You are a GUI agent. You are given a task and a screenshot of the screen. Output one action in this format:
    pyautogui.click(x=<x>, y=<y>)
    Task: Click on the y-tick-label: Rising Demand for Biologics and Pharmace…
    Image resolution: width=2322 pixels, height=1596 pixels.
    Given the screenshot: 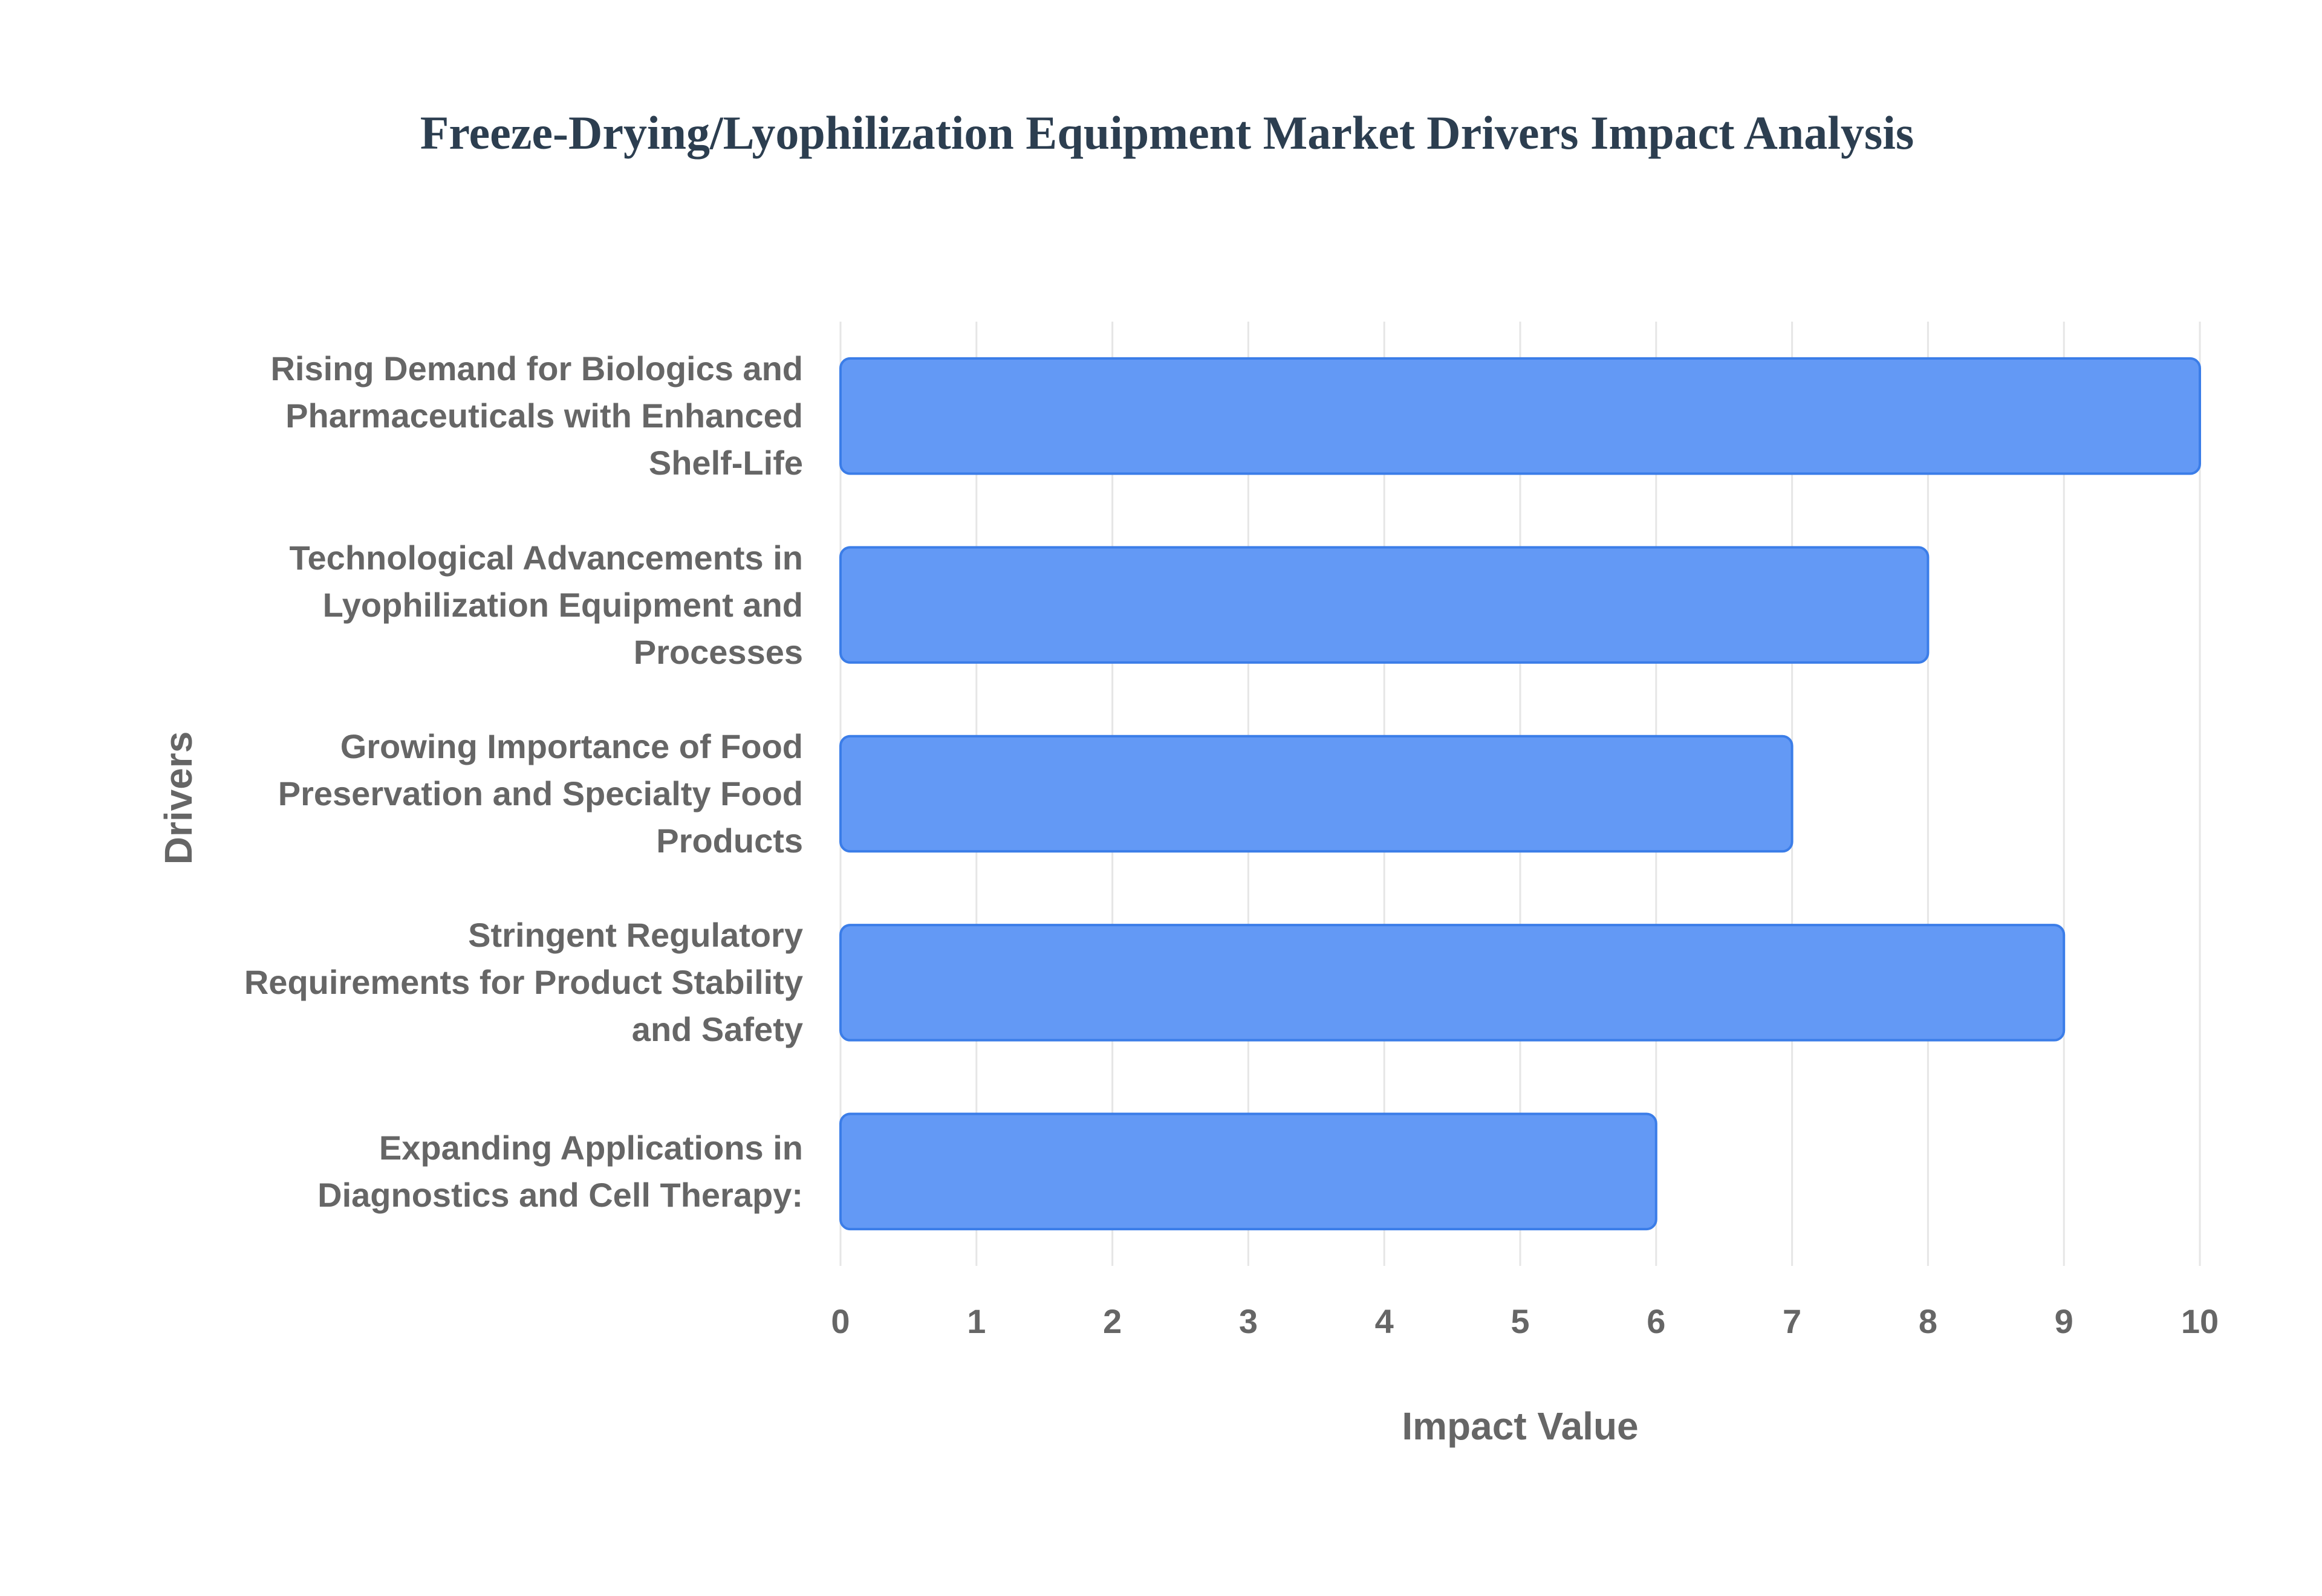 What is the action you would take?
    pyautogui.click(x=536, y=415)
    